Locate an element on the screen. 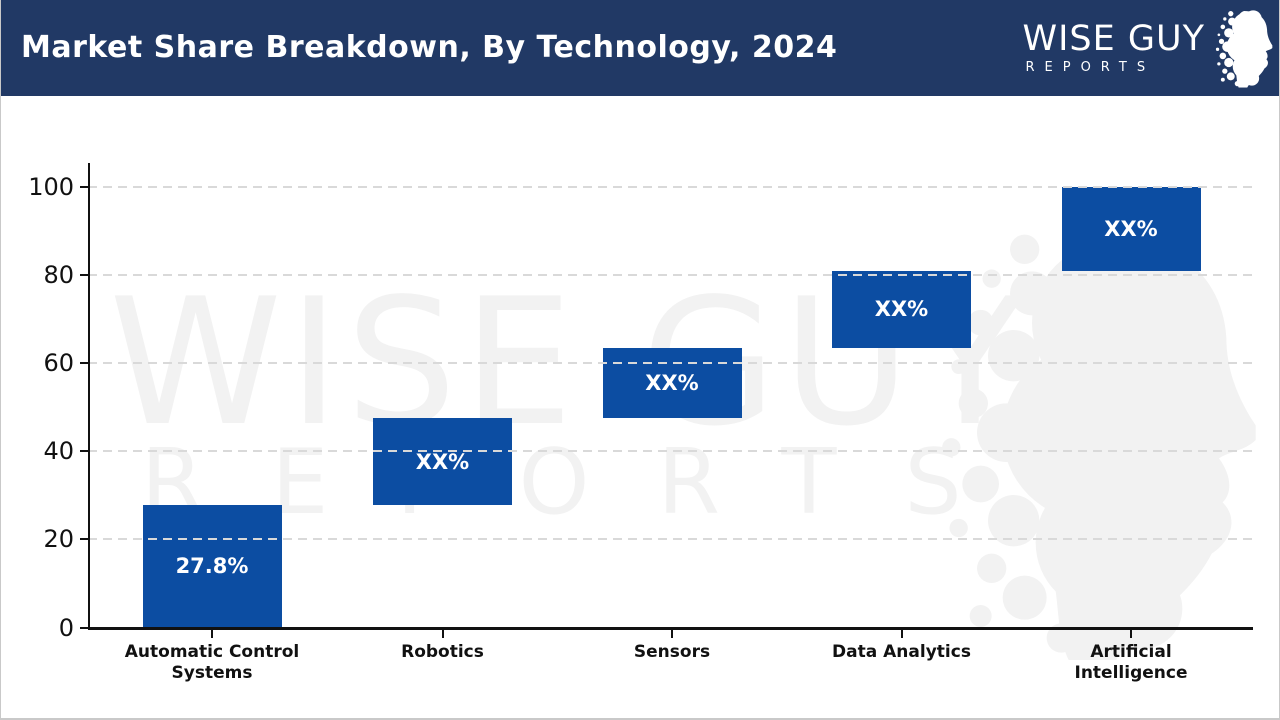  y-axis-line is located at coordinates (89, 395).